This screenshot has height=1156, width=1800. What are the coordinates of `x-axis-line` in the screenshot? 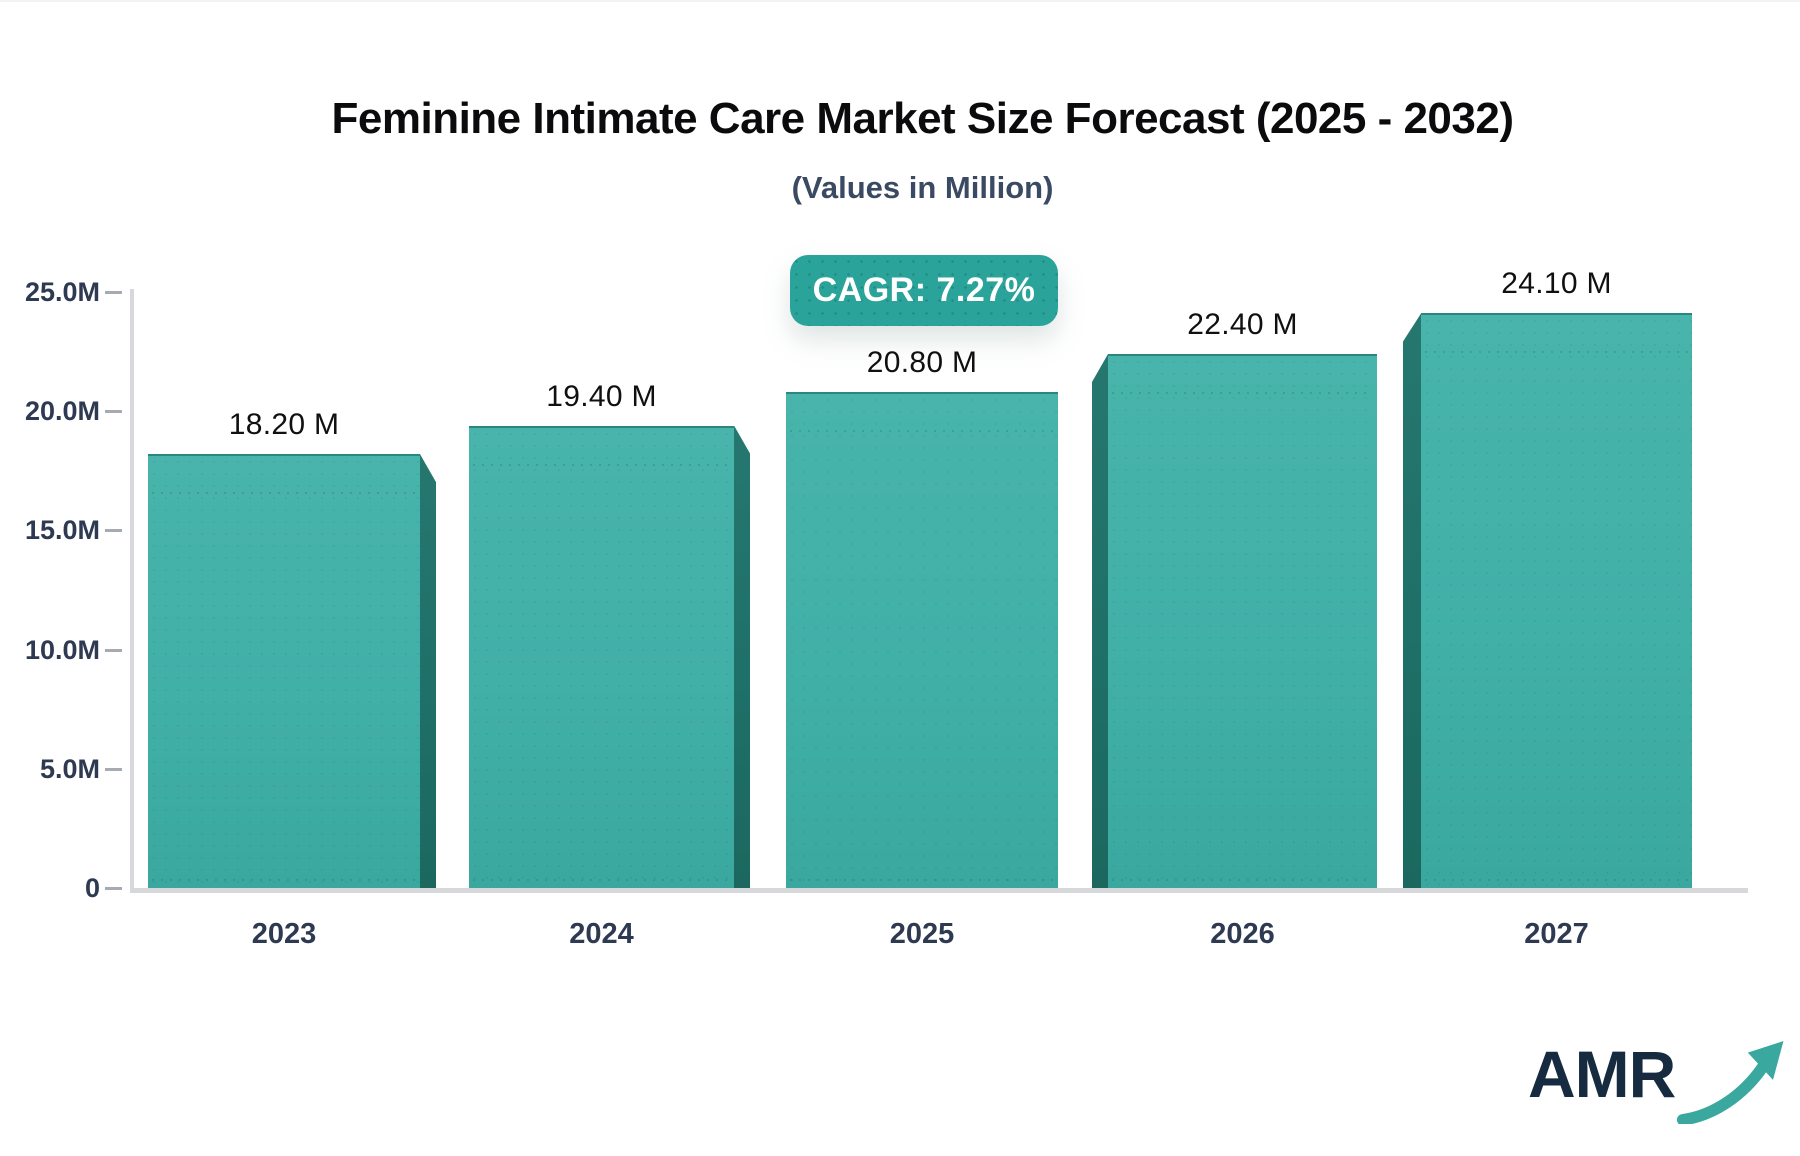 It's located at (939, 890).